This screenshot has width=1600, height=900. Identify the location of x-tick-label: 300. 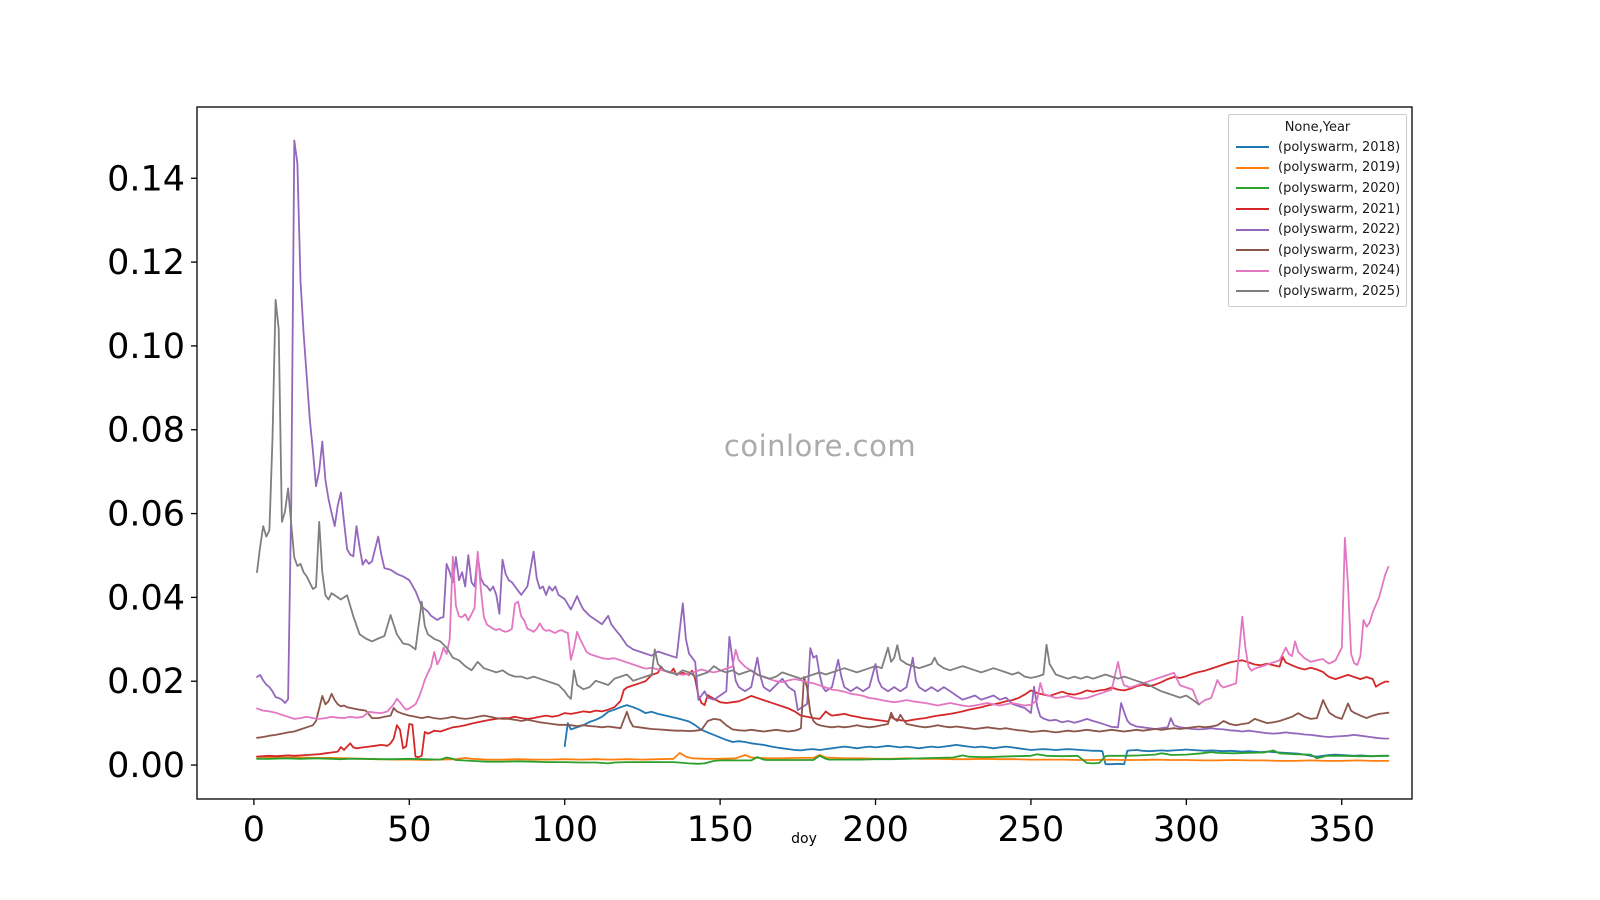
(1186, 830).